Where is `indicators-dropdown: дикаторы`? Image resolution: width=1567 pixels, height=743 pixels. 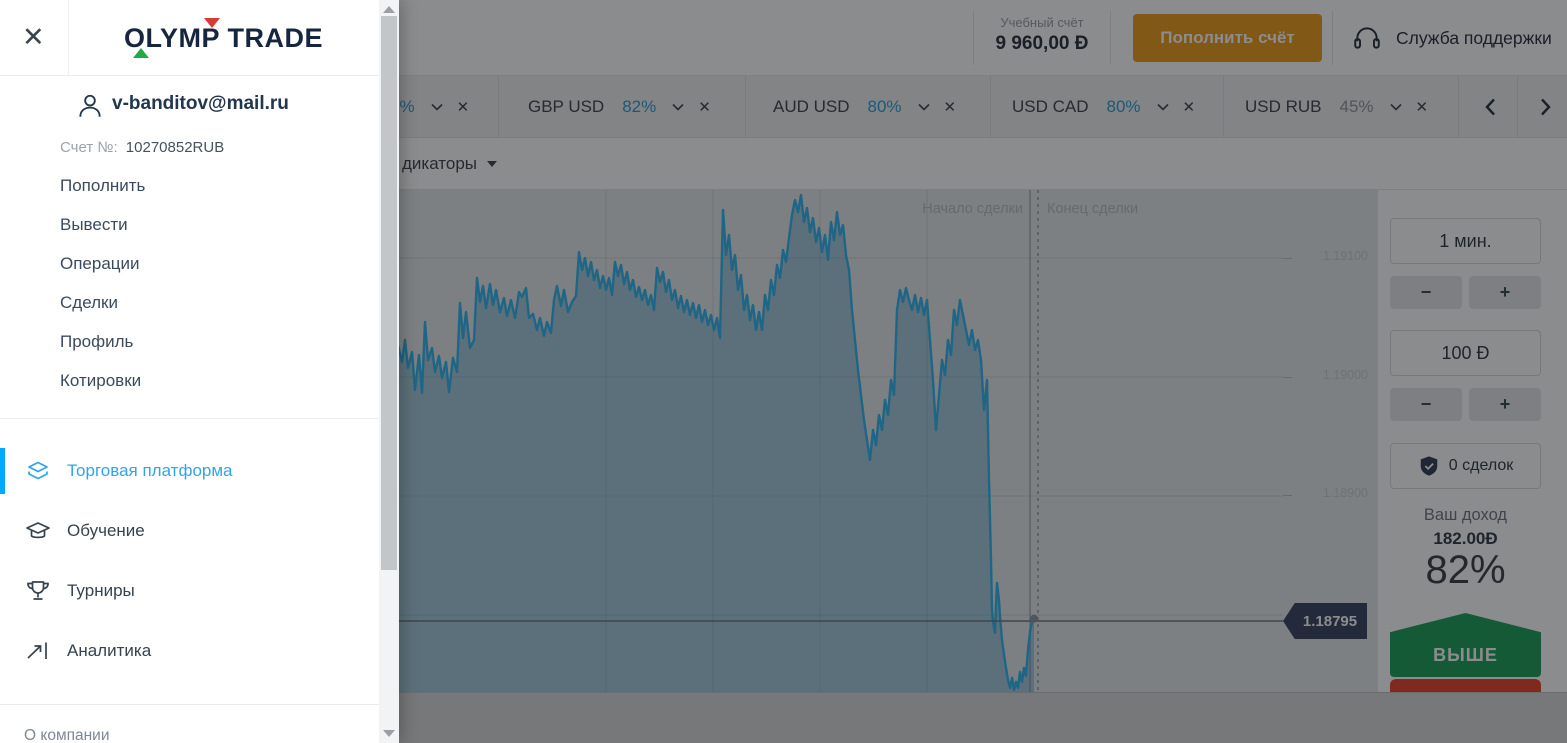 indicators-dropdown: дикаторы is located at coordinates (450, 164).